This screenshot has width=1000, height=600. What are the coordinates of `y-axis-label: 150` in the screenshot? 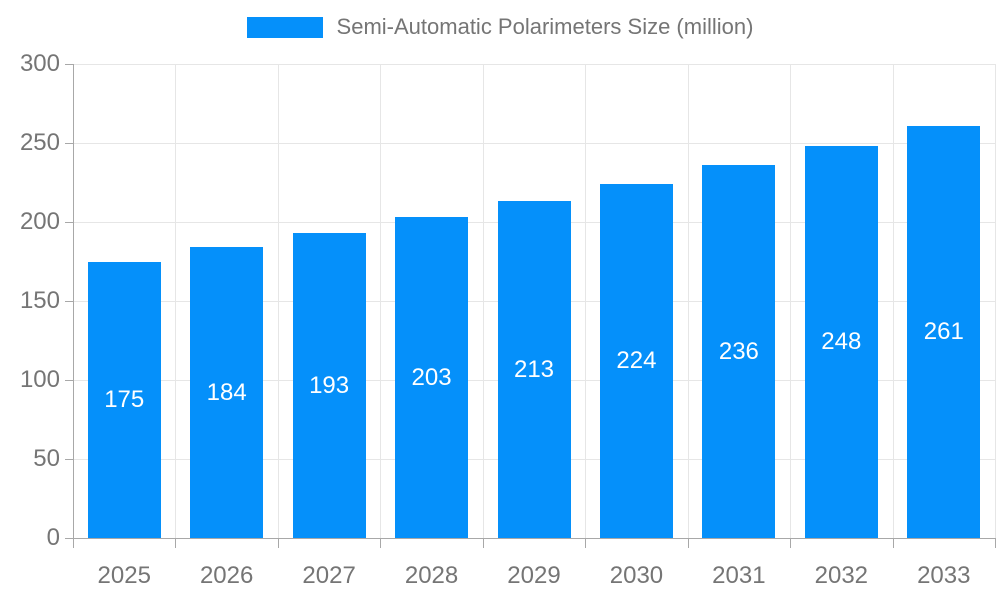 It's located at (39, 300).